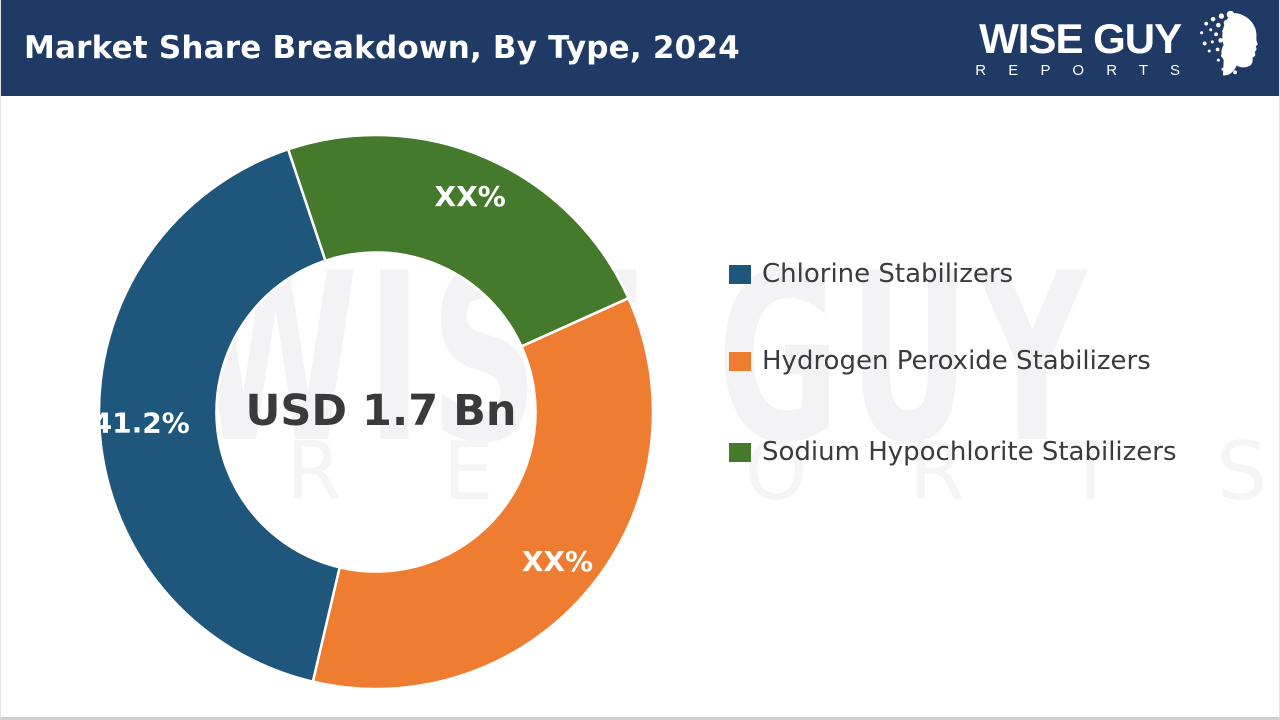  I want to click on legend-label: Hydrogen Peroxide Stabilizers, so click(956, 361).